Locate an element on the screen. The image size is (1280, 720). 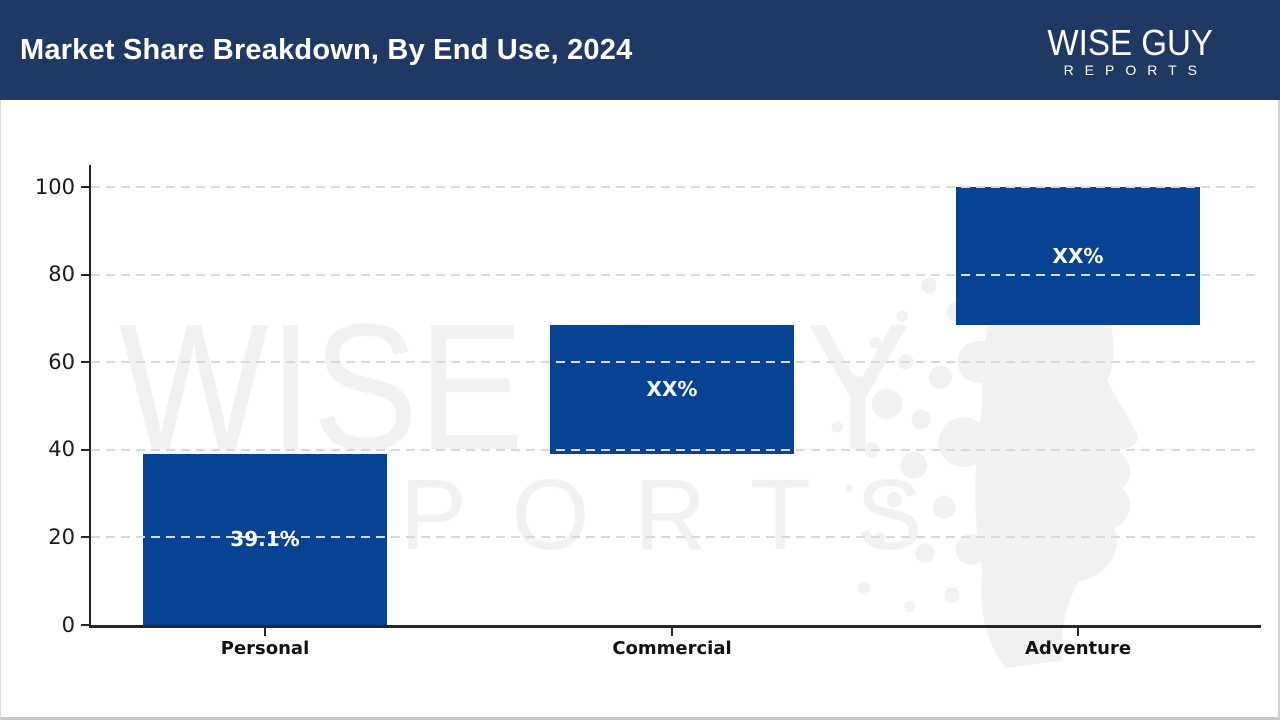
bar-commercial is located at coordinates (672, 389).